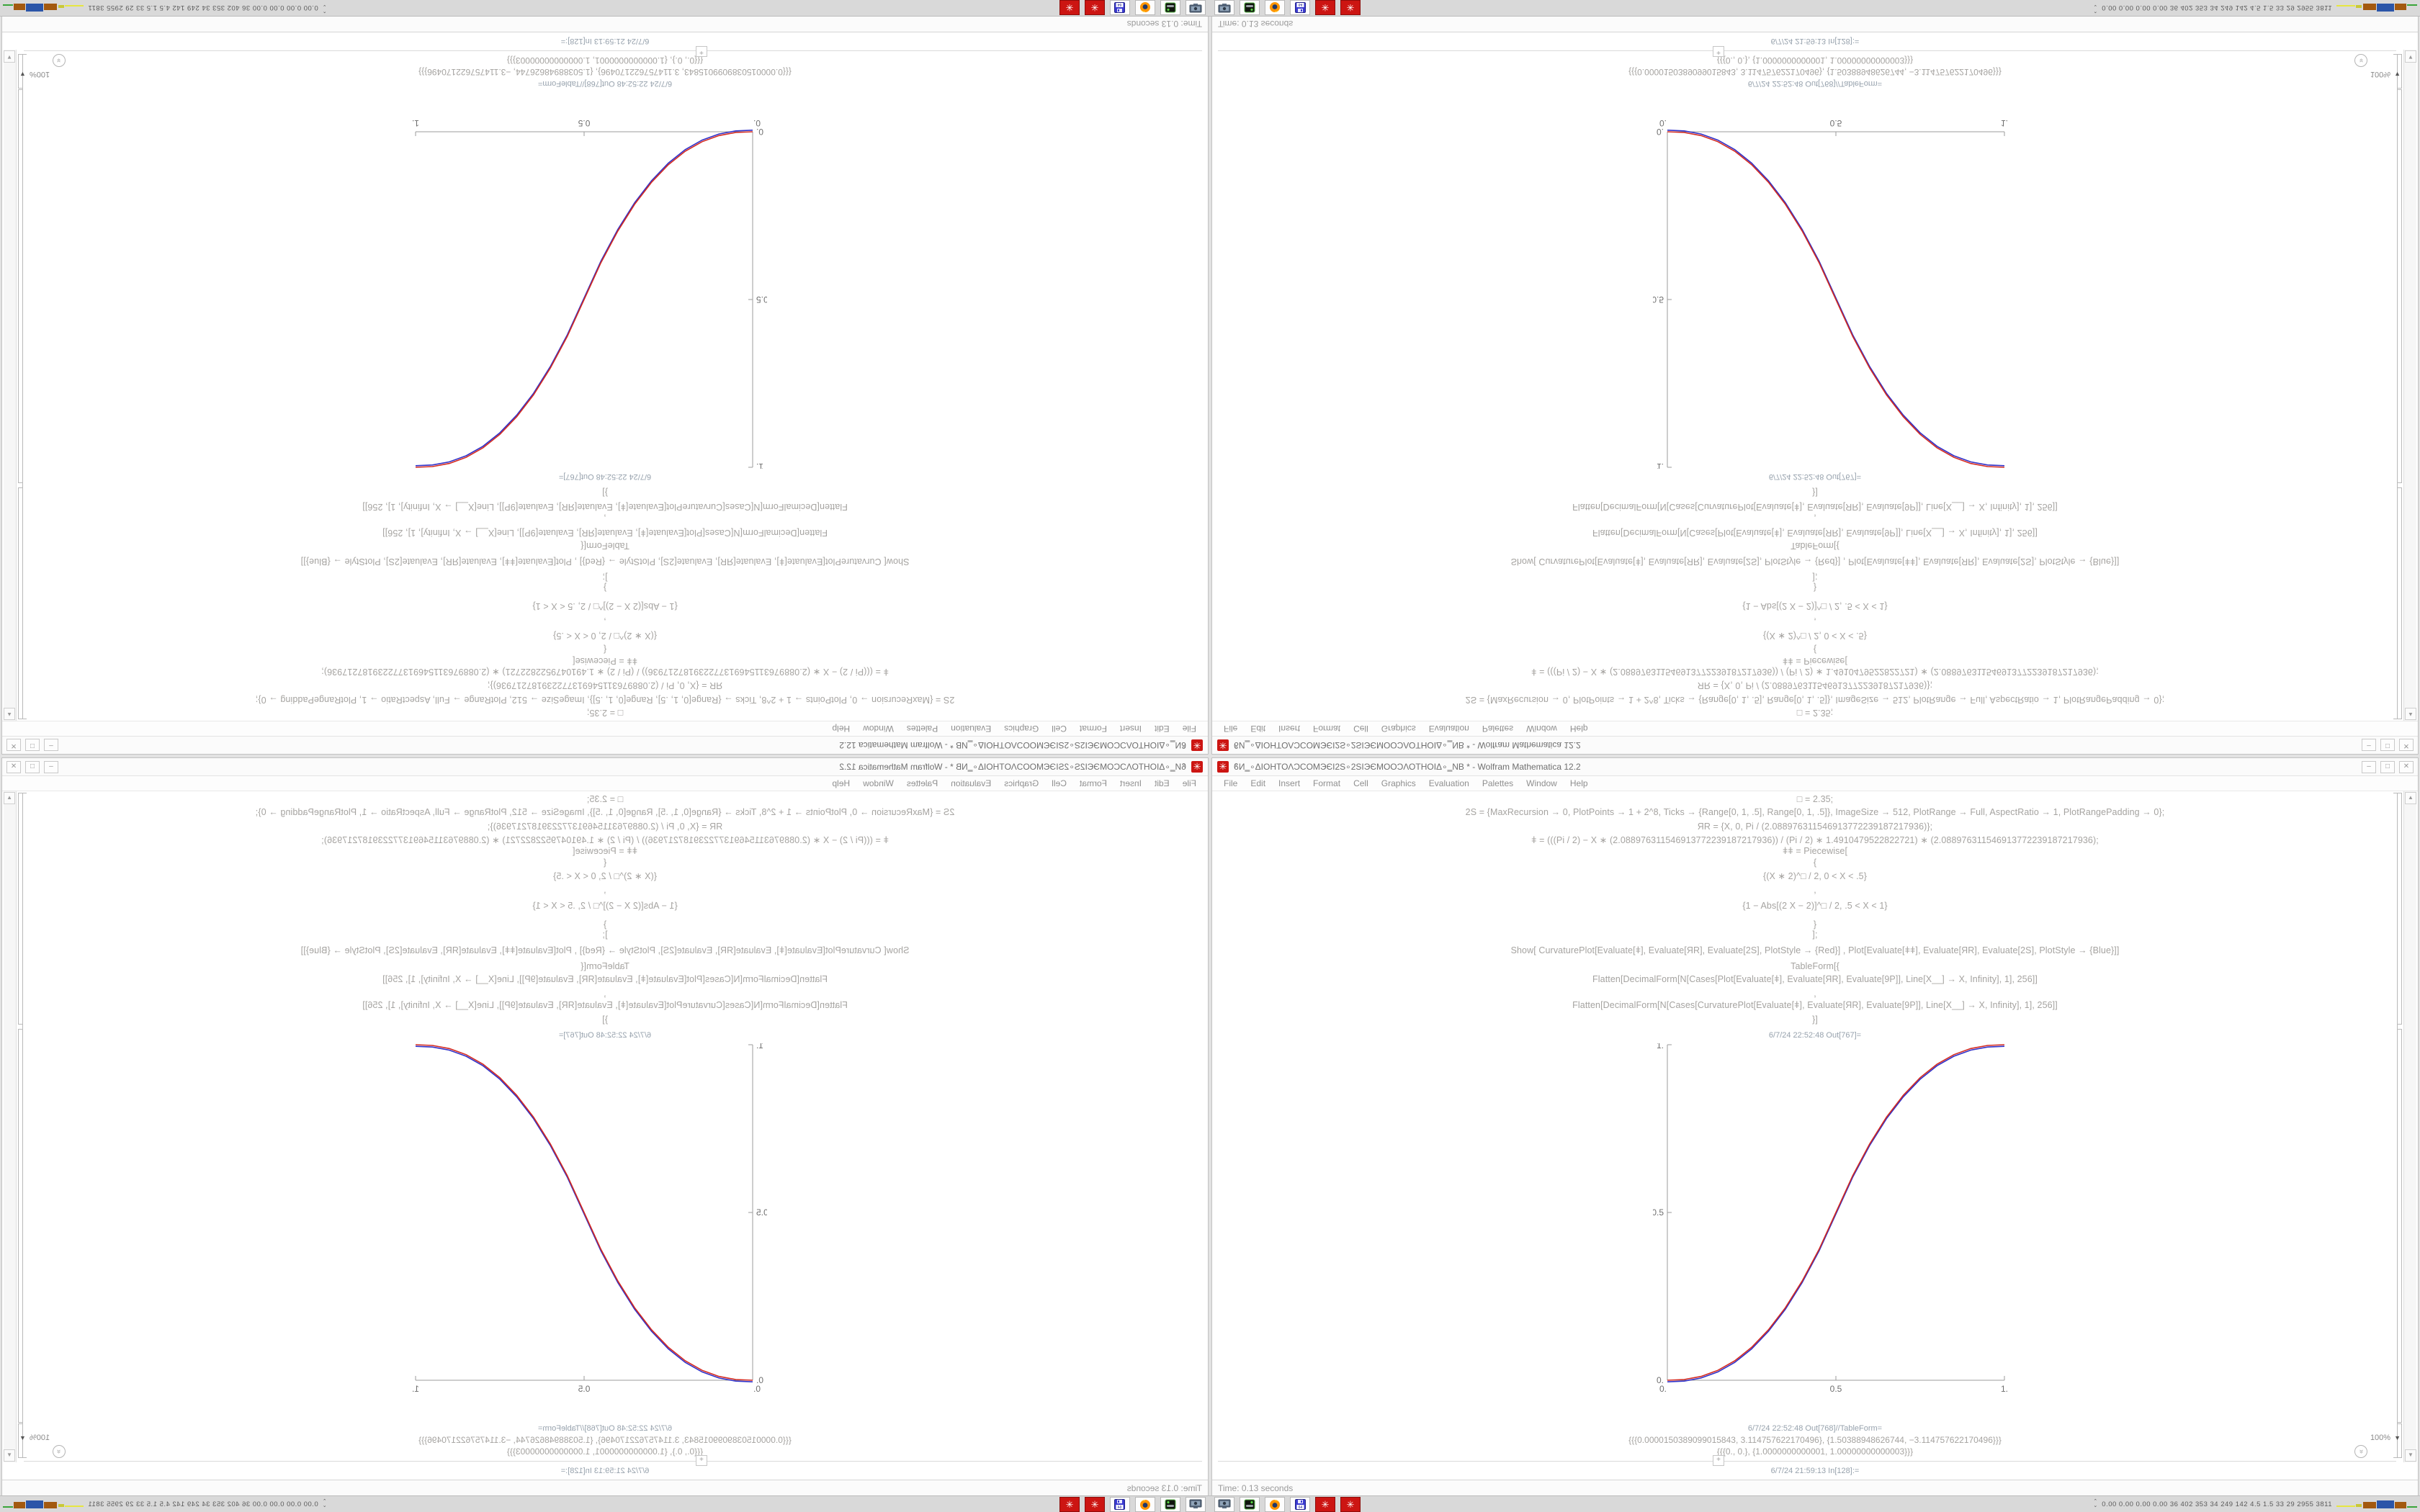 This screenshot has height=1512, width=2420. What do you see at coordinates (1360, 729) in the screenshot?
I see `menu-cell: Cell` at bounding box center [1360, 729].